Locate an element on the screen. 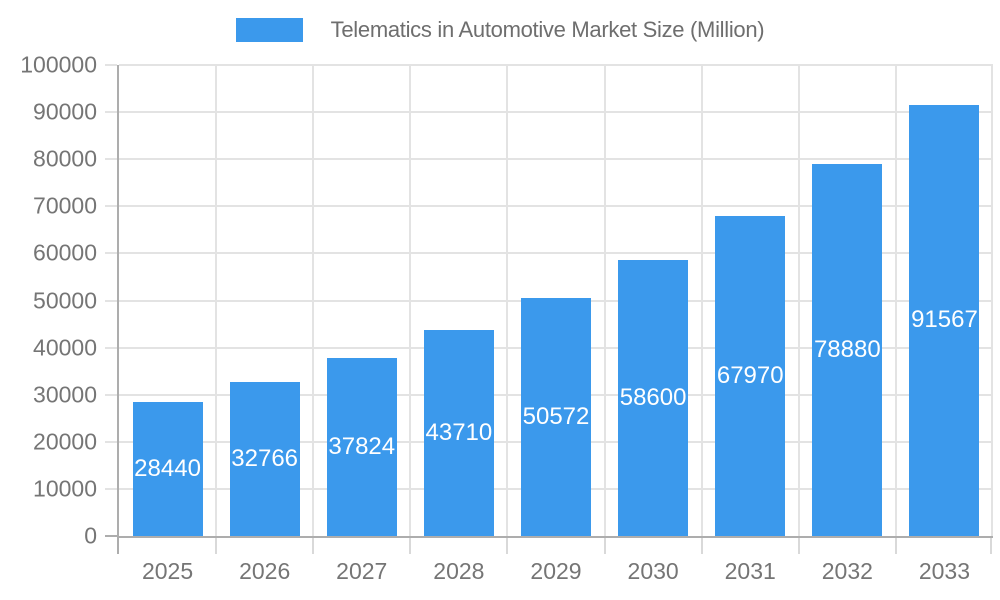 The image size is (1000, 600). bar: 78880 is located at coordinates (847, 350).